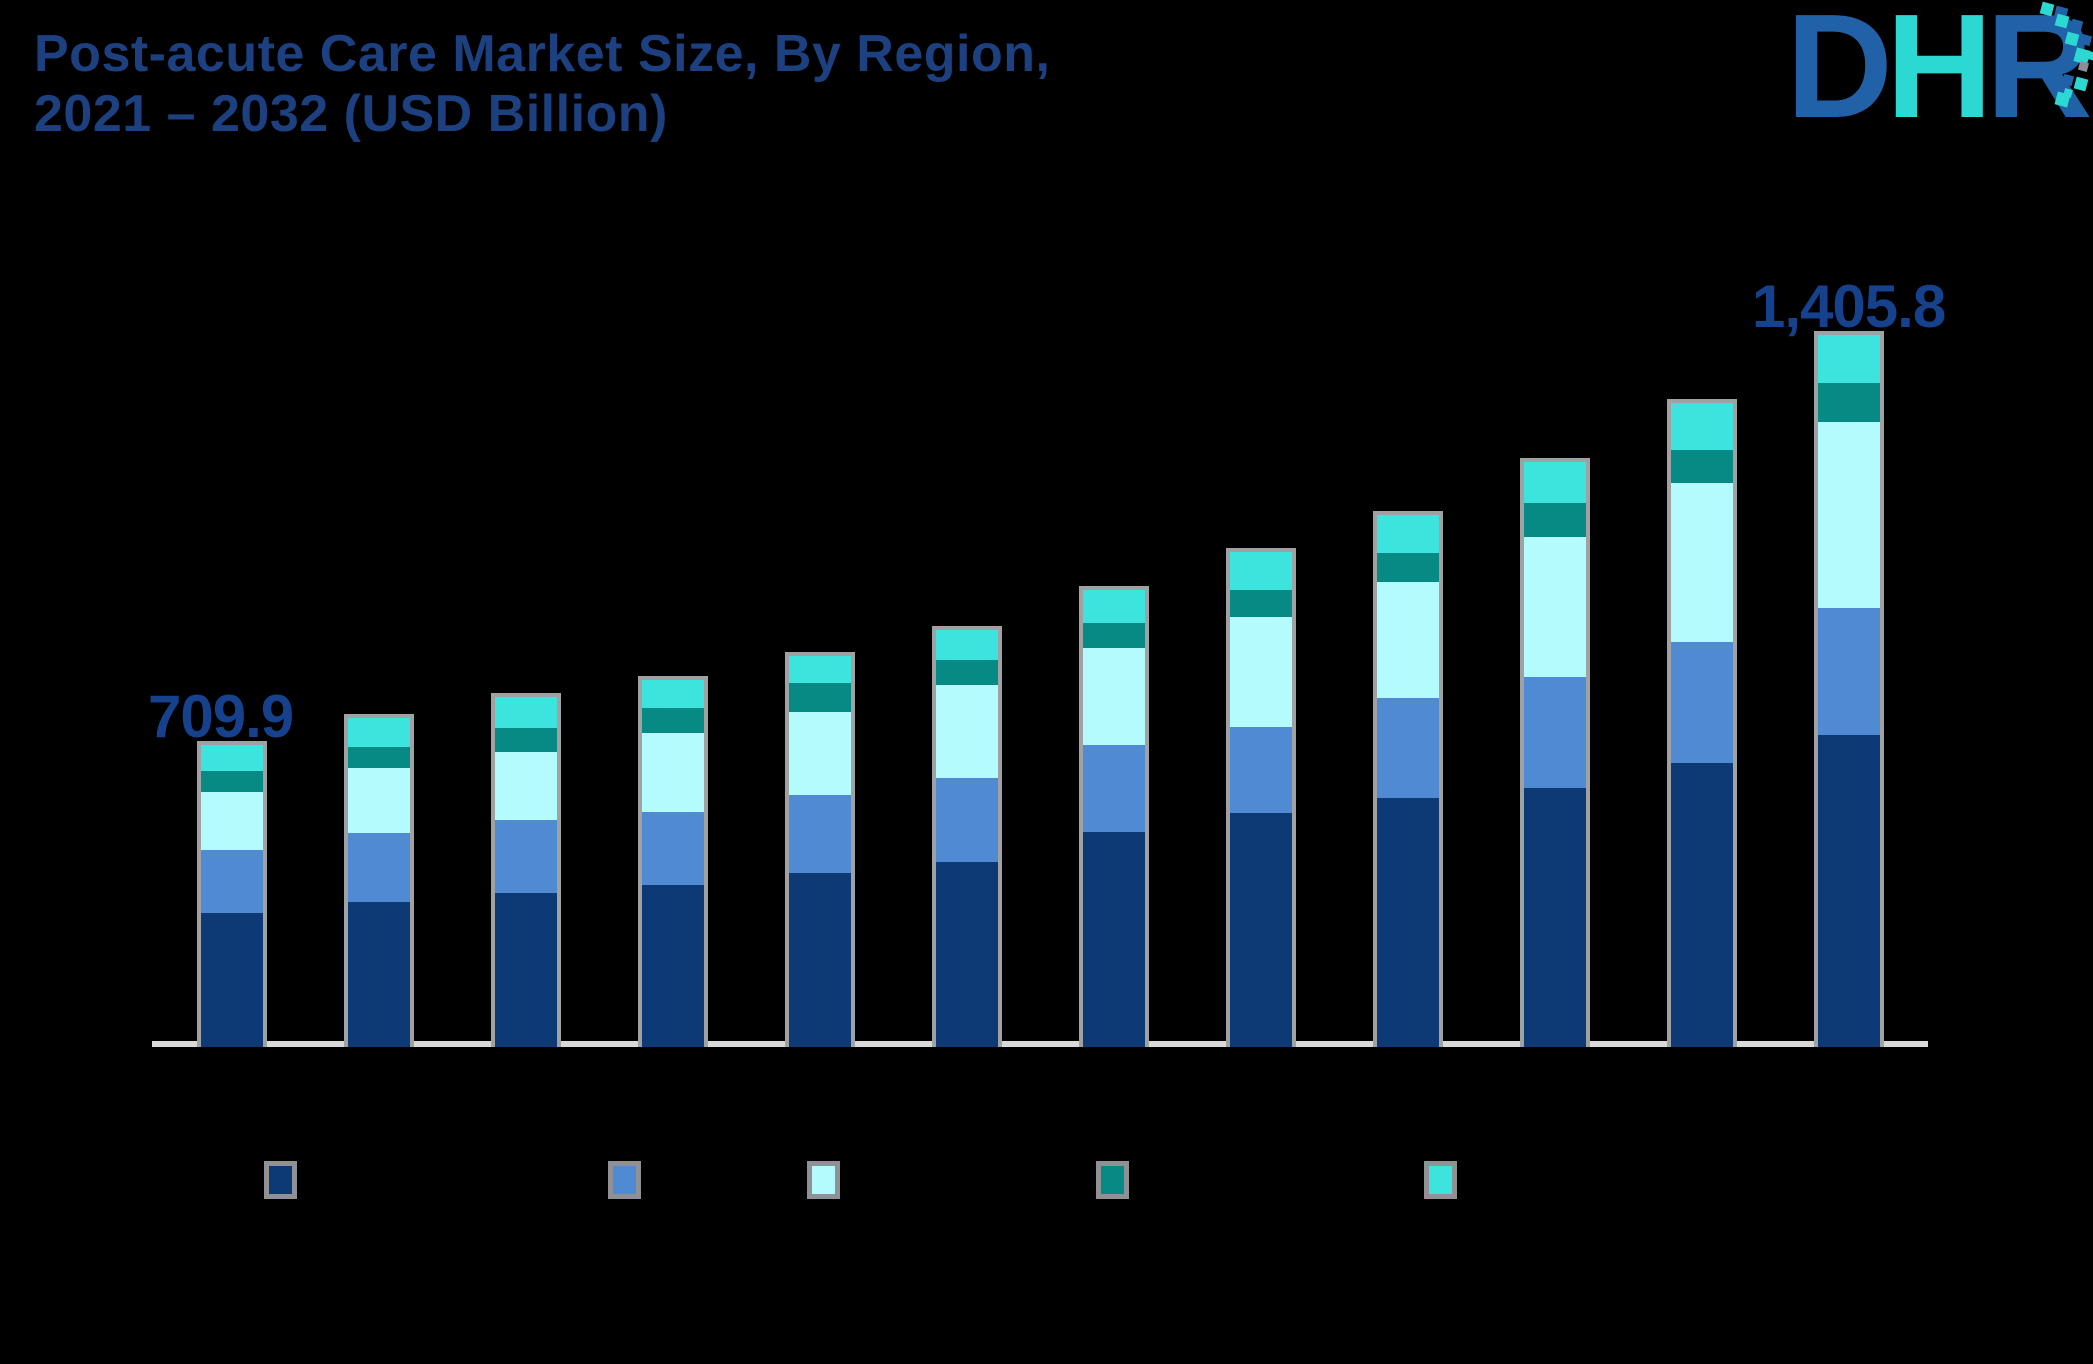  I want to click on bar-2022, so click(379, 880).